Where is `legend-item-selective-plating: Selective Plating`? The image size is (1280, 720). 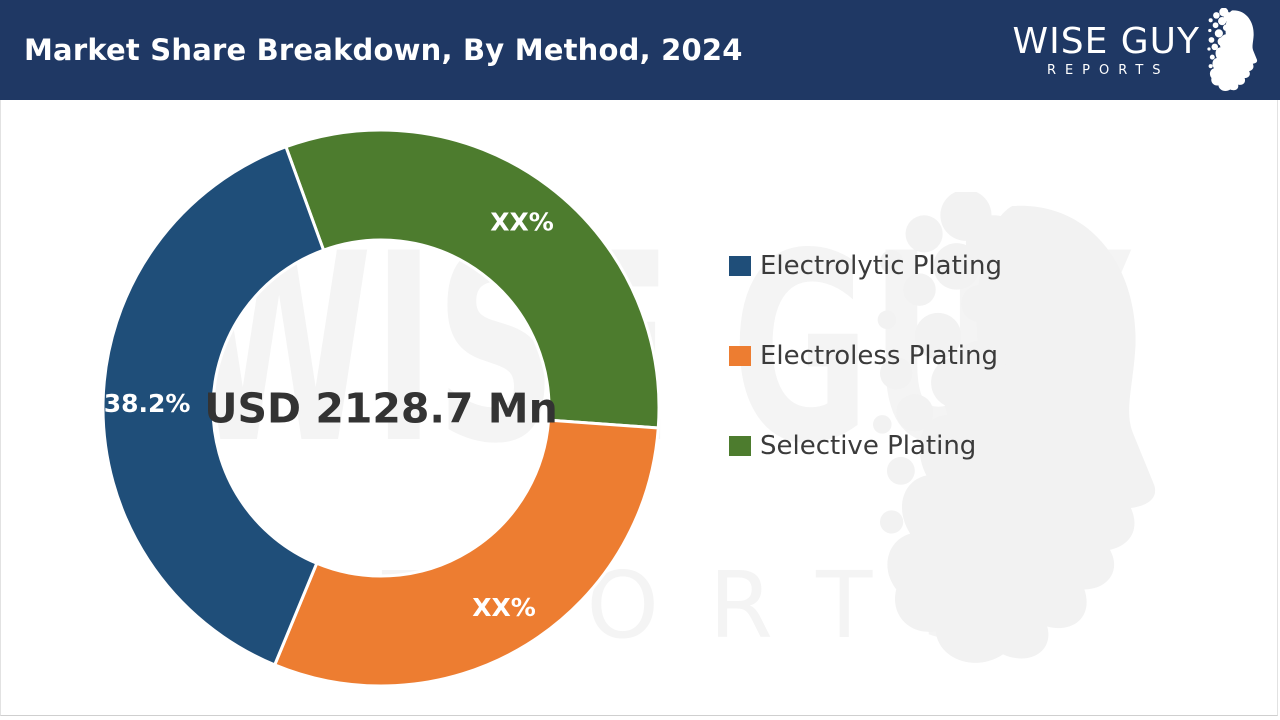
legend-item-selective-plating: Selective Plating is located at coordinates (865, 446).